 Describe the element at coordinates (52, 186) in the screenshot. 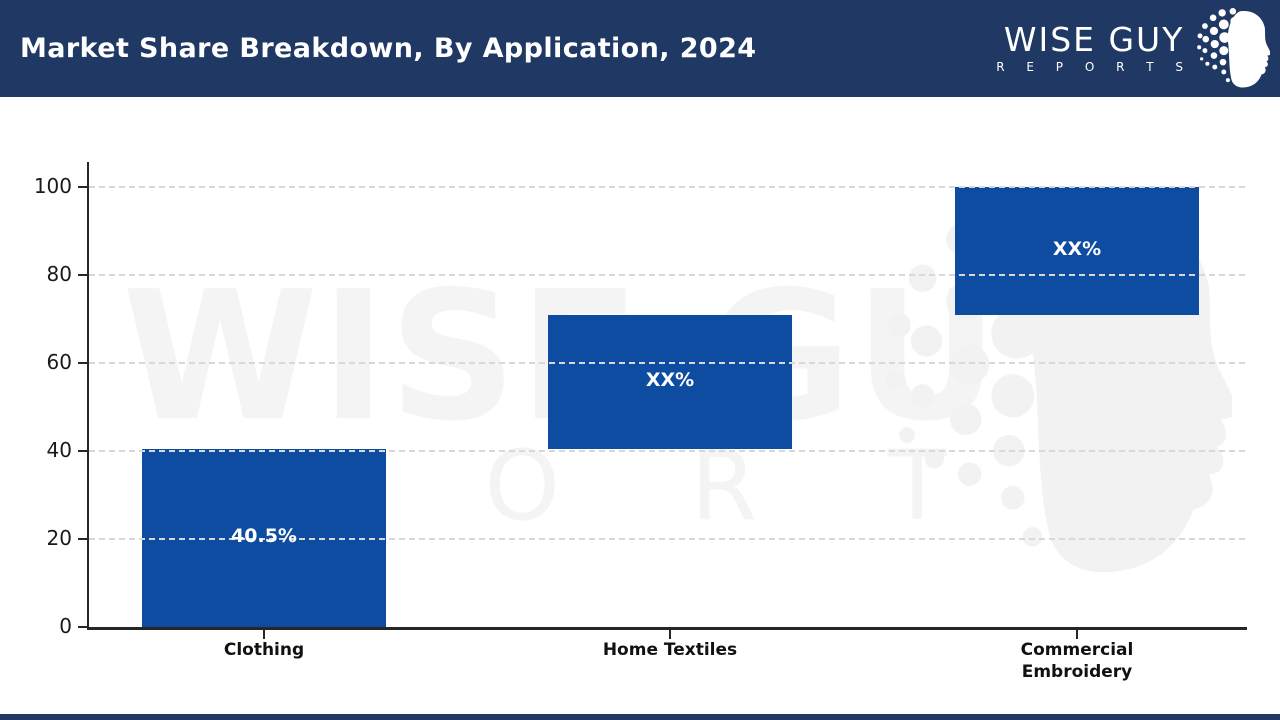

I see `y-tick-label: 100` at that location.